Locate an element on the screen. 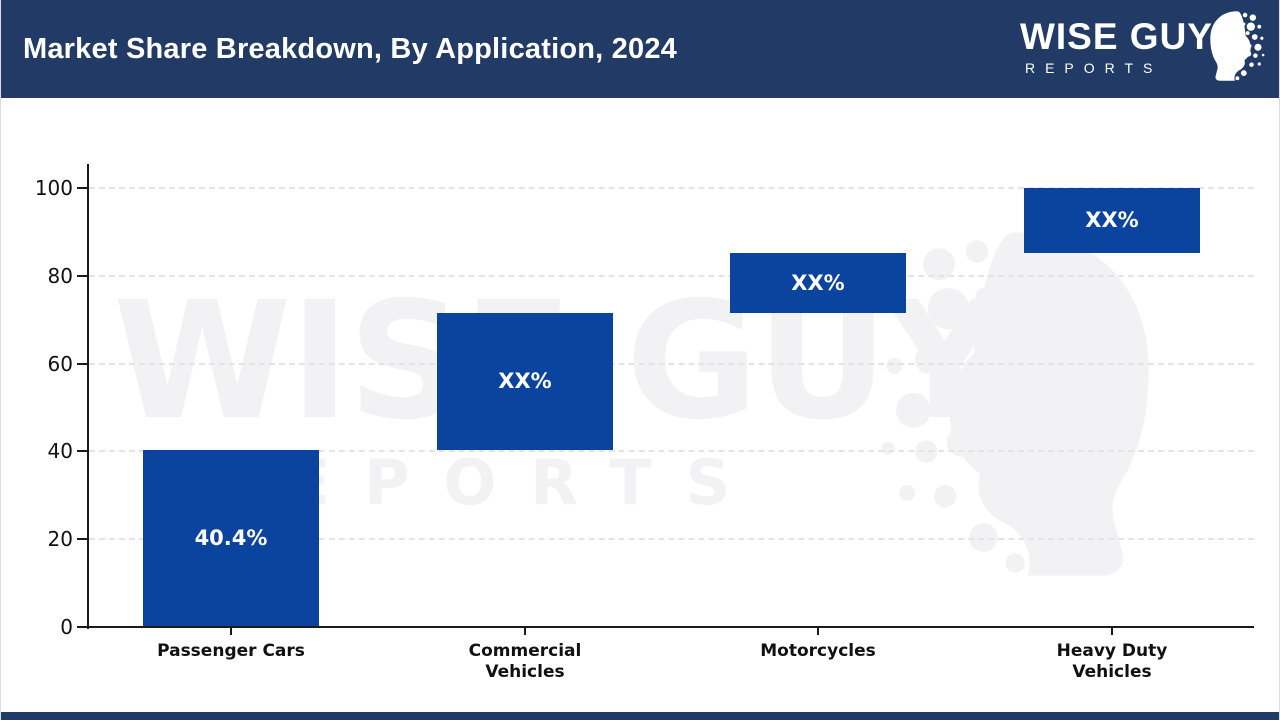 The height and width of the screenshot is (720, 1280). x-category-label-heavy-duty-vehicles: Heavy Duty Vehicles is located at coordinates (1112, 662).